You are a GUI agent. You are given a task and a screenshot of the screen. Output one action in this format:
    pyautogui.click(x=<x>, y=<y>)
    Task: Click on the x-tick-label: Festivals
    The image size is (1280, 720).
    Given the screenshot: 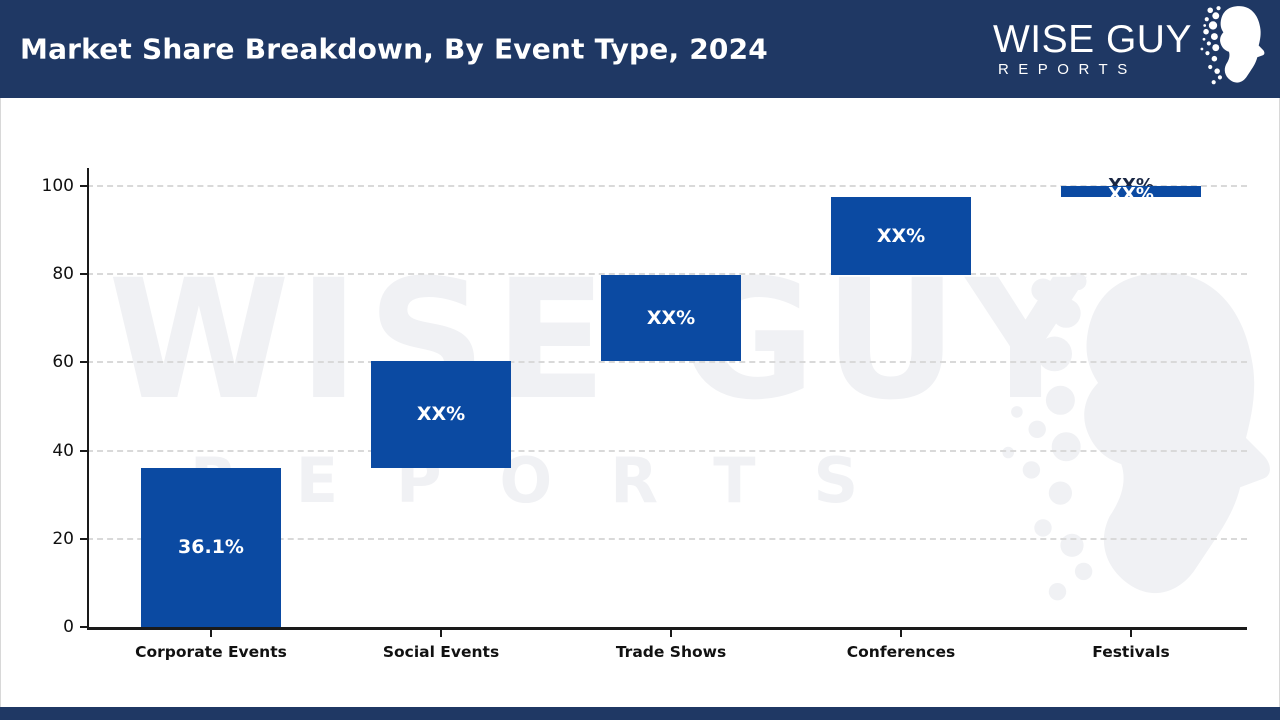 What is the action you would take?
    pyautogui.click(x=1131, y=652)
    